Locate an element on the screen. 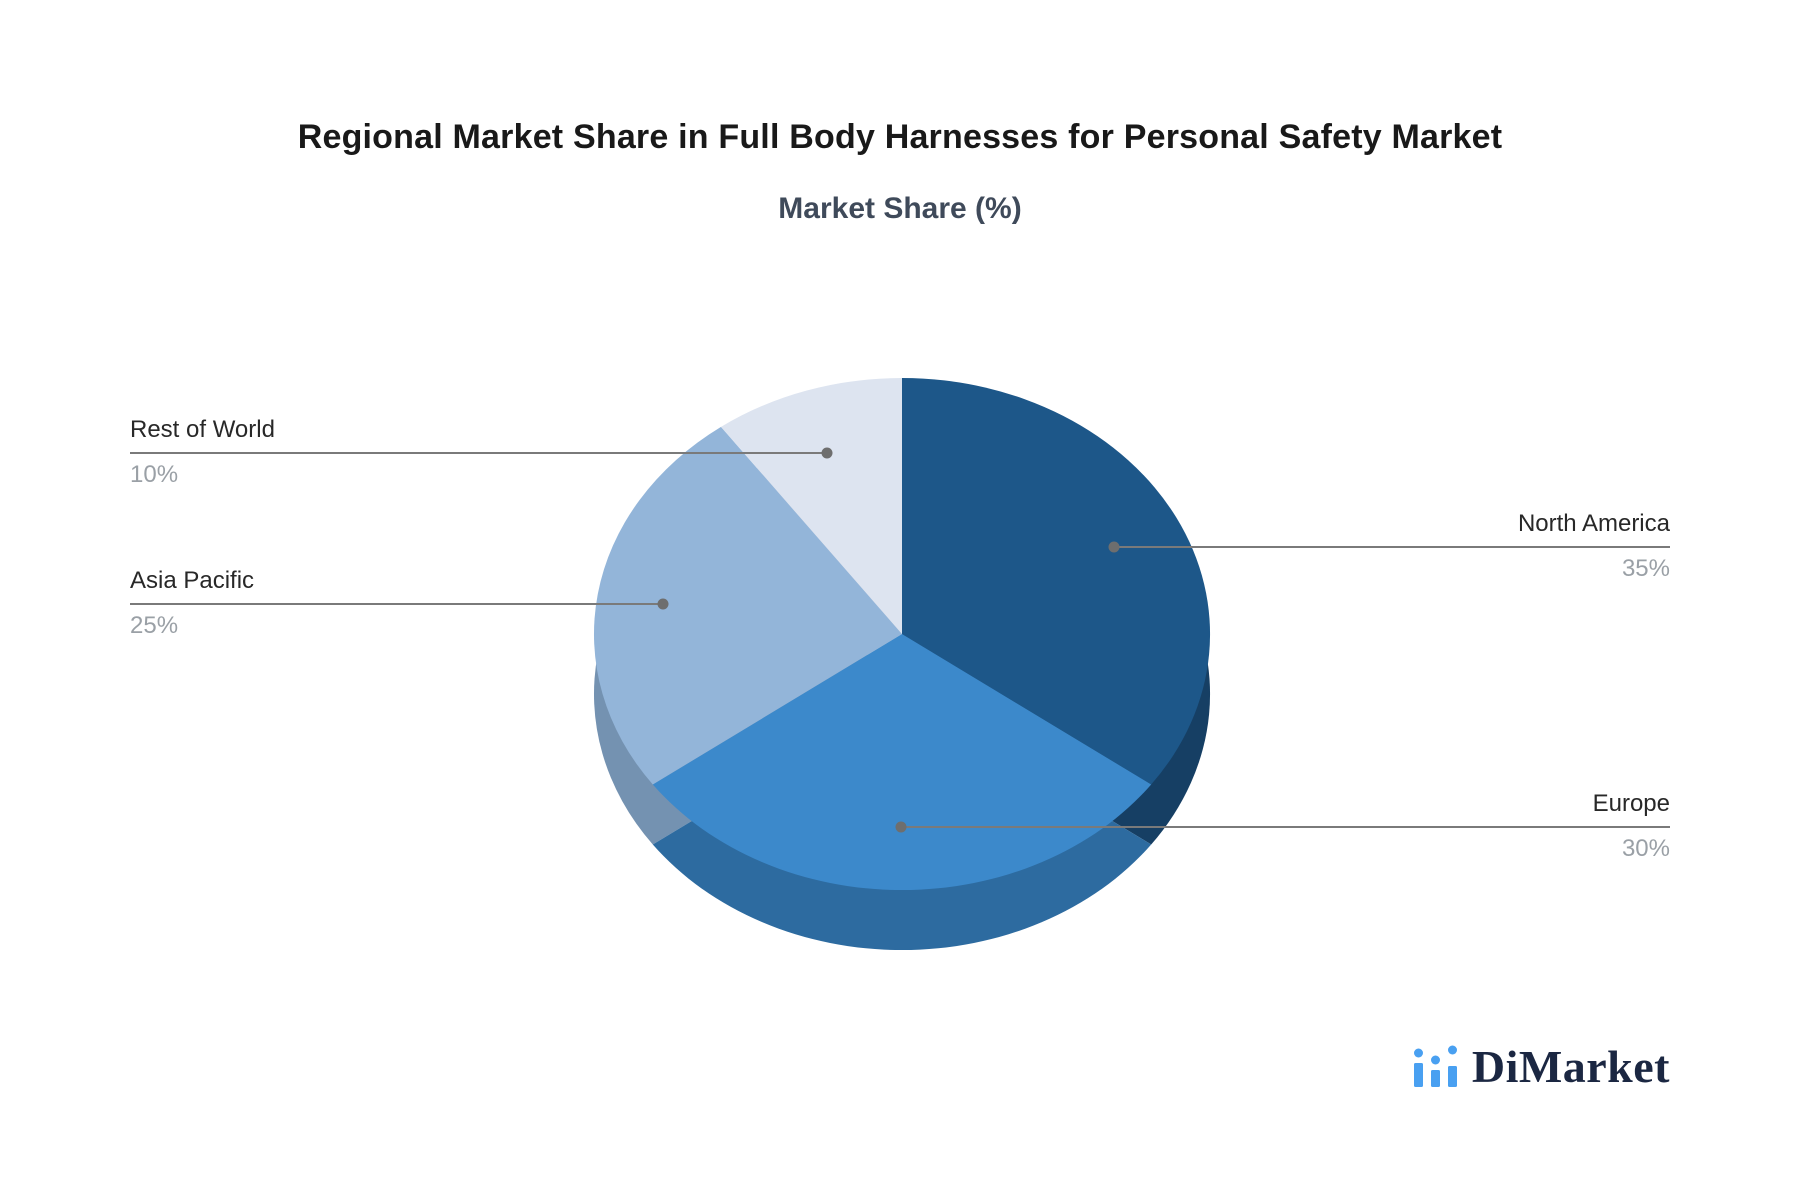 The height and width of the screenshot is (1196, 1800). dimarket-logo-icon is located at coordinates (1435, 1066).